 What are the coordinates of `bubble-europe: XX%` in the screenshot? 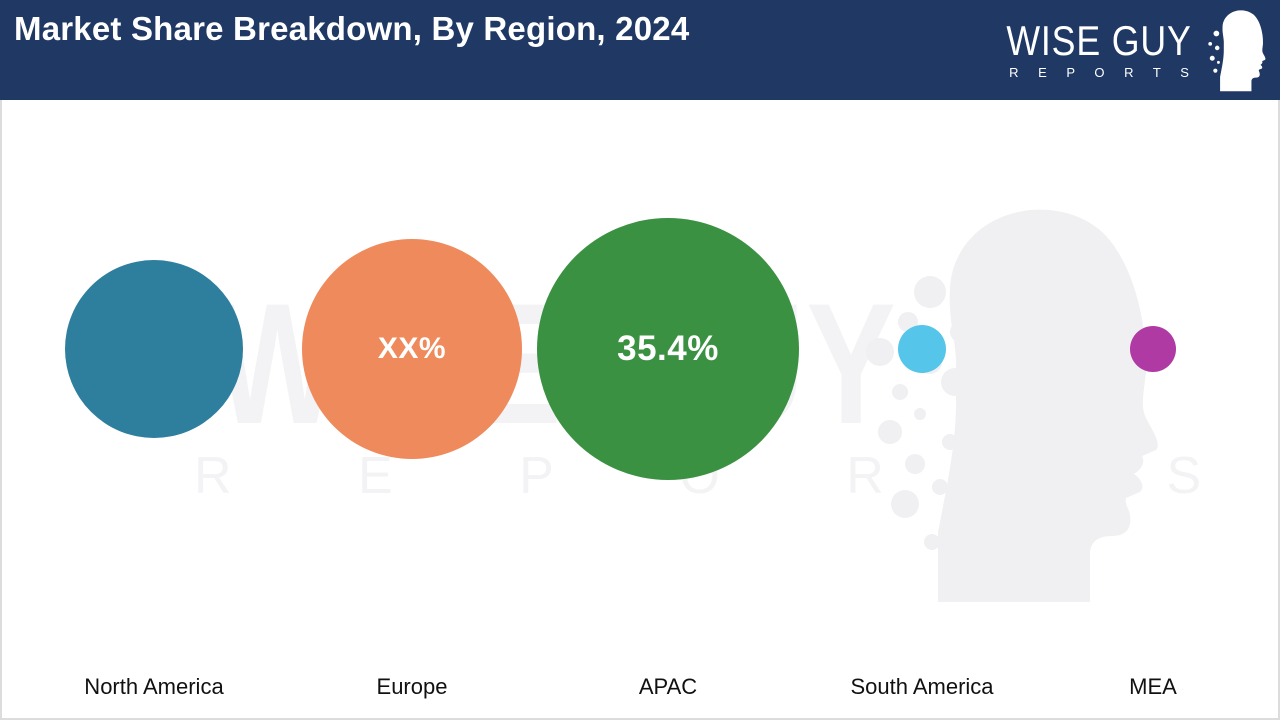 It's located at (412, 349).